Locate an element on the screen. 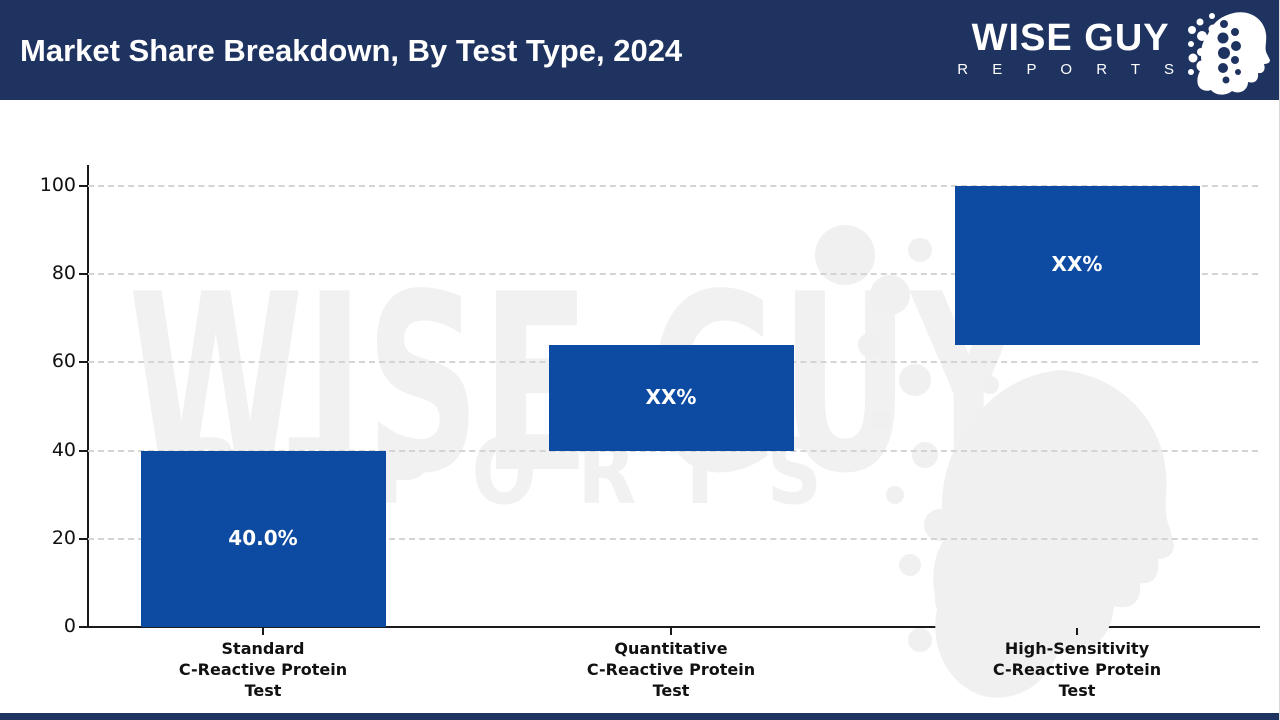  y-axis is located at coordinates (88, 396).